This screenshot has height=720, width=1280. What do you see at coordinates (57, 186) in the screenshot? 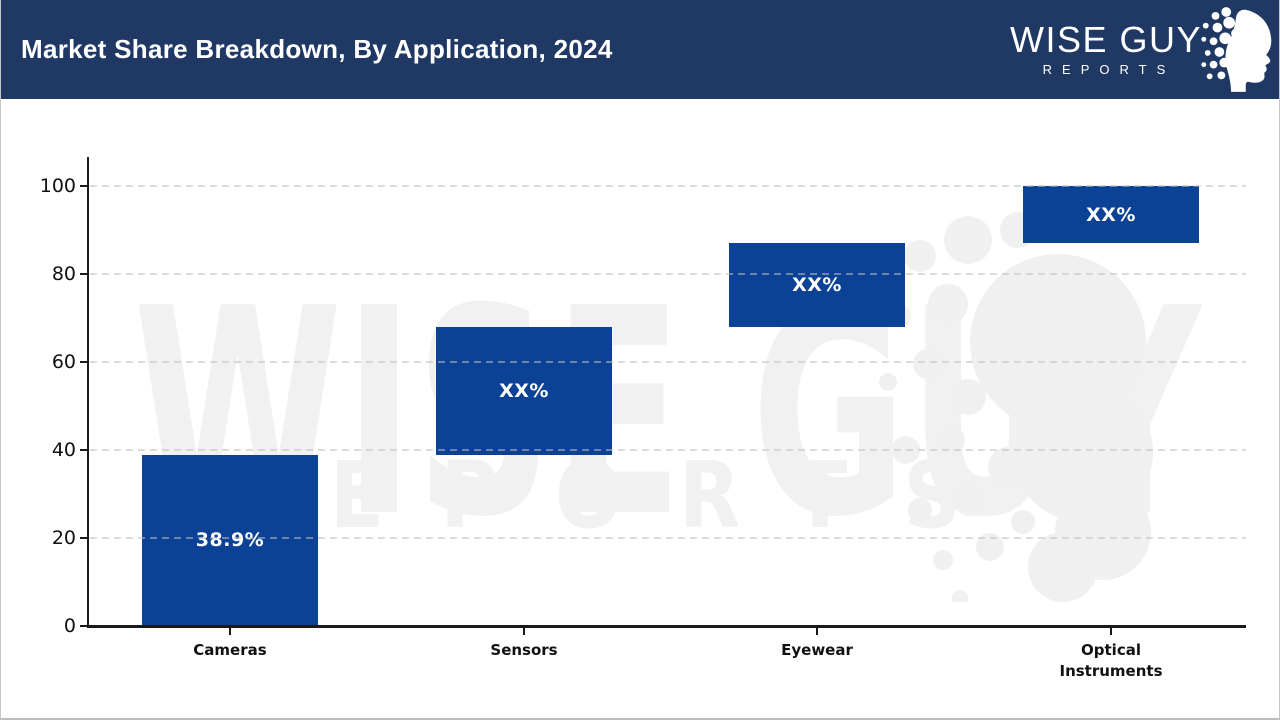
I see `y-tick-label-100: 100` at bounding box center [57, 186].